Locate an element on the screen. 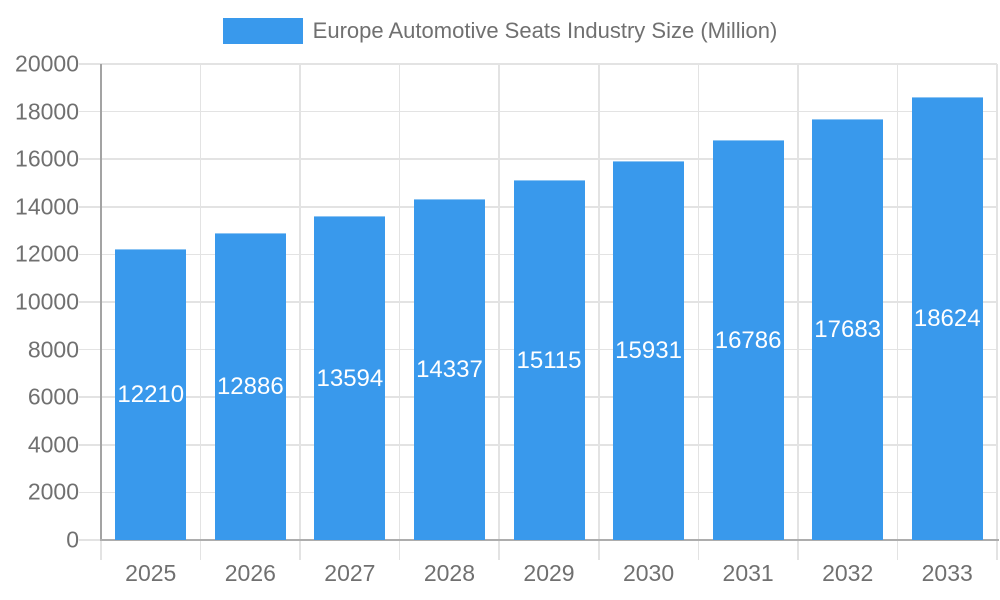  bar-2031: 16786 is located at coordinates (748, 340).